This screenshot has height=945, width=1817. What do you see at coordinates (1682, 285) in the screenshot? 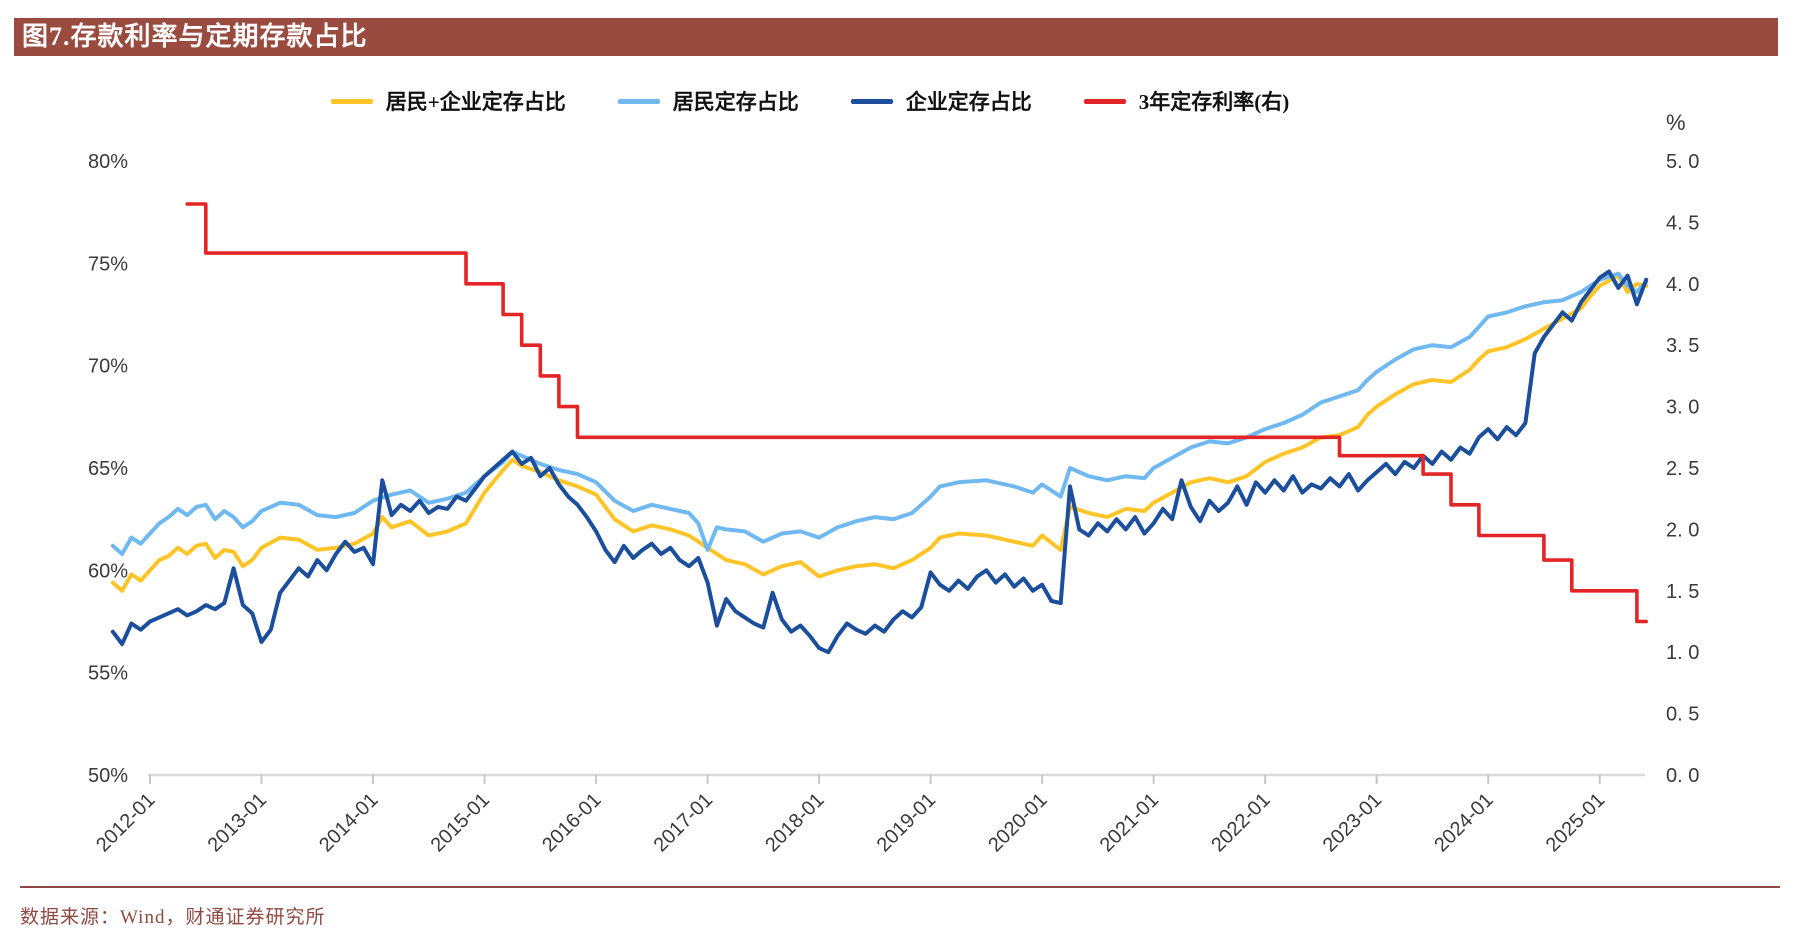
I see `y-right-tick-label: 4. 0` at bounding box center [1682, 285].